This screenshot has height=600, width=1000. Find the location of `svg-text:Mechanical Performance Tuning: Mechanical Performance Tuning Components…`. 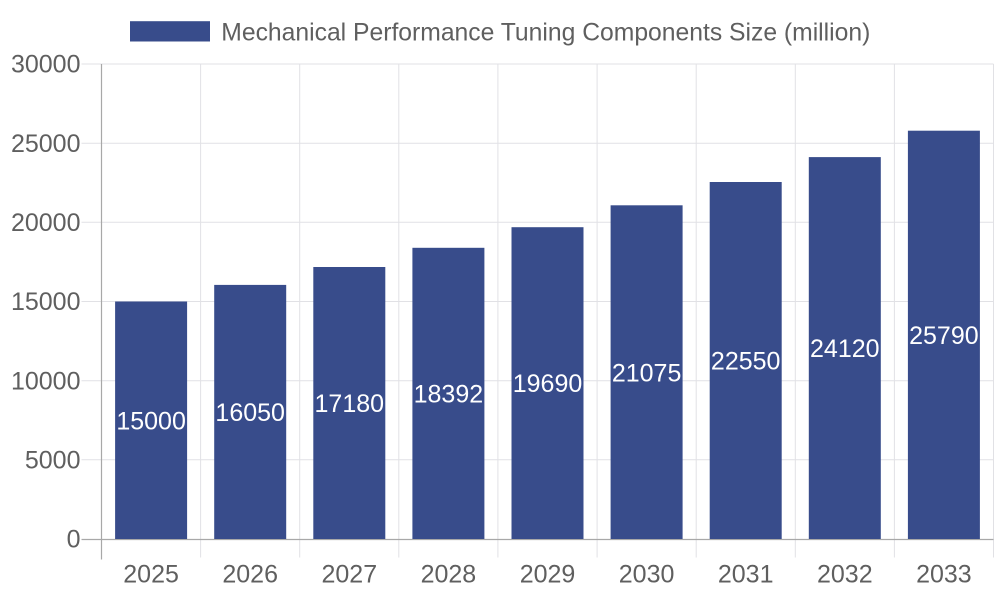

svg-text:Mechanical Performance Tuning: Mechanical Performance Tuning Components… is located at coordinates (545, 33).